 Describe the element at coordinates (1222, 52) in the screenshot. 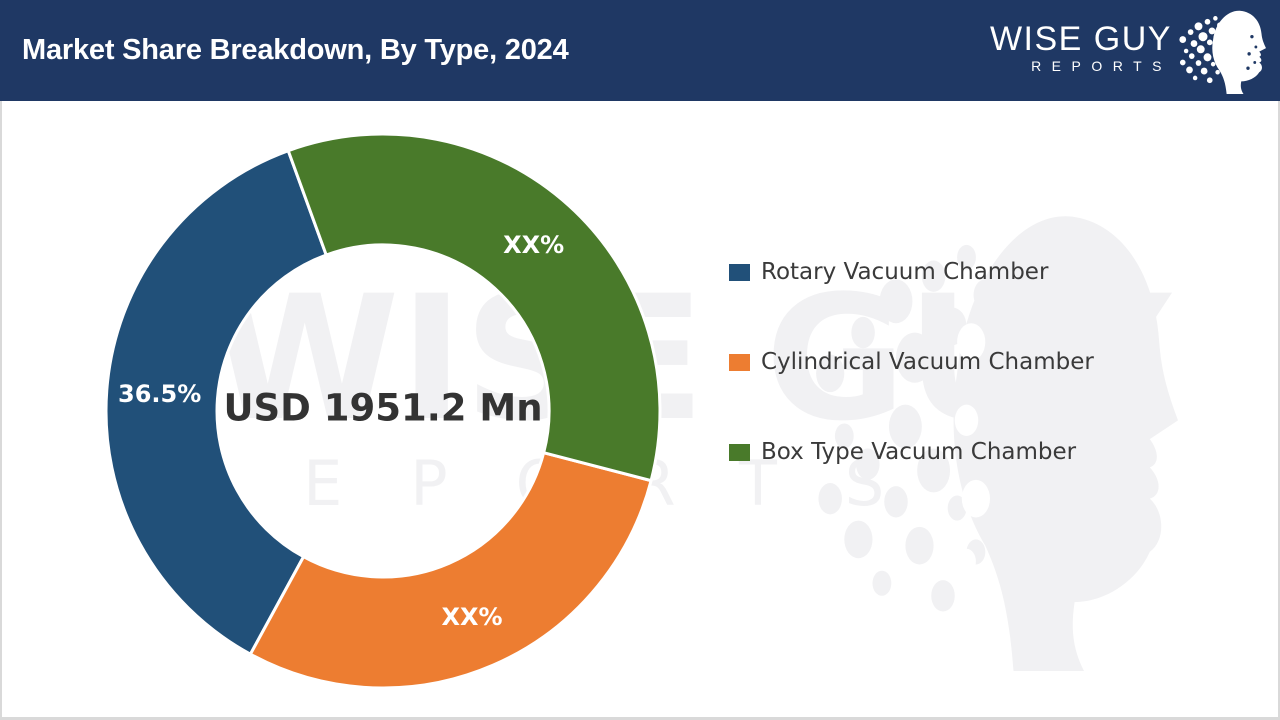

I see `brand-face-icon` at that location.